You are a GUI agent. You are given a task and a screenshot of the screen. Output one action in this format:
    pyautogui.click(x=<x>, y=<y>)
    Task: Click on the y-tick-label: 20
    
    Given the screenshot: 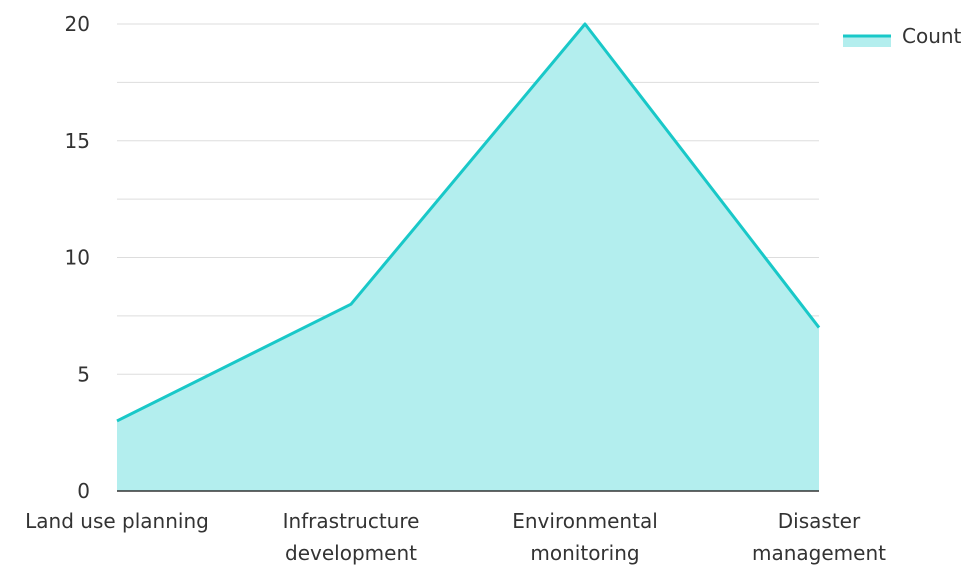 What is the action you would take?
    pyautogui.click(x=77, y=24)
    